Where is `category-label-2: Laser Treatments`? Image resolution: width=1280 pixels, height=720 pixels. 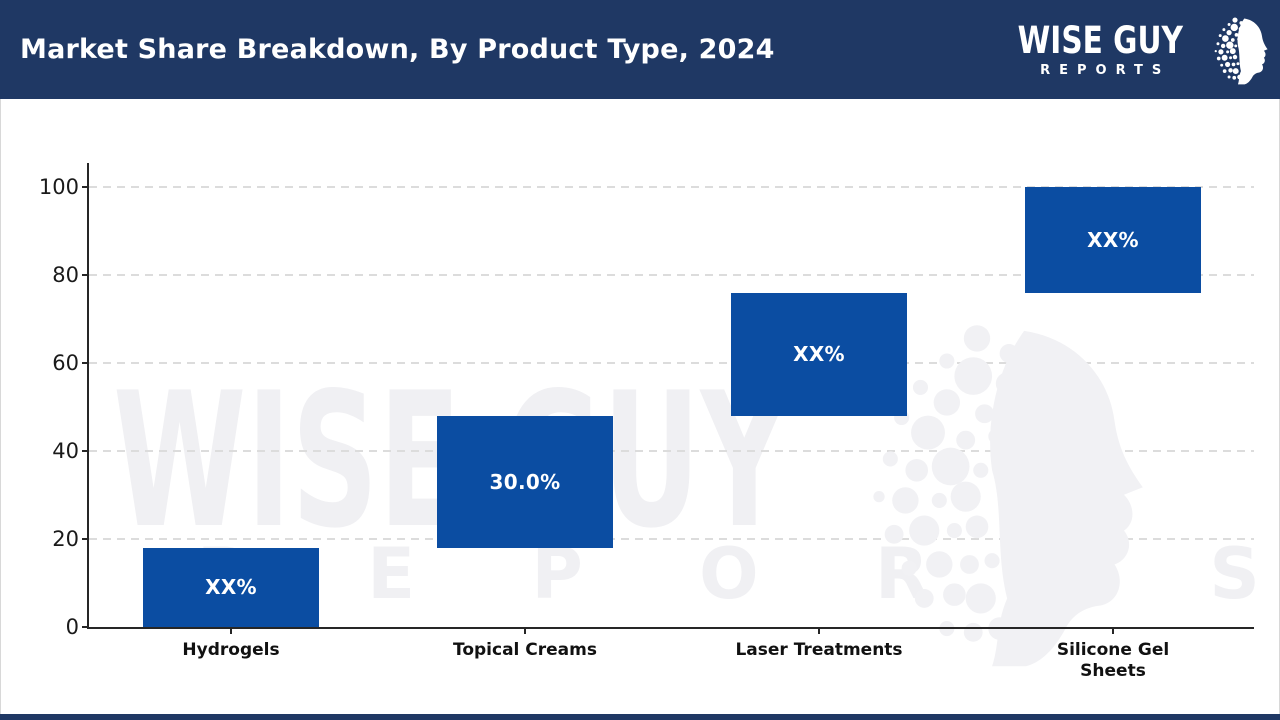 category-label-2: Laser Treatments is located at coordinates (819, 650).